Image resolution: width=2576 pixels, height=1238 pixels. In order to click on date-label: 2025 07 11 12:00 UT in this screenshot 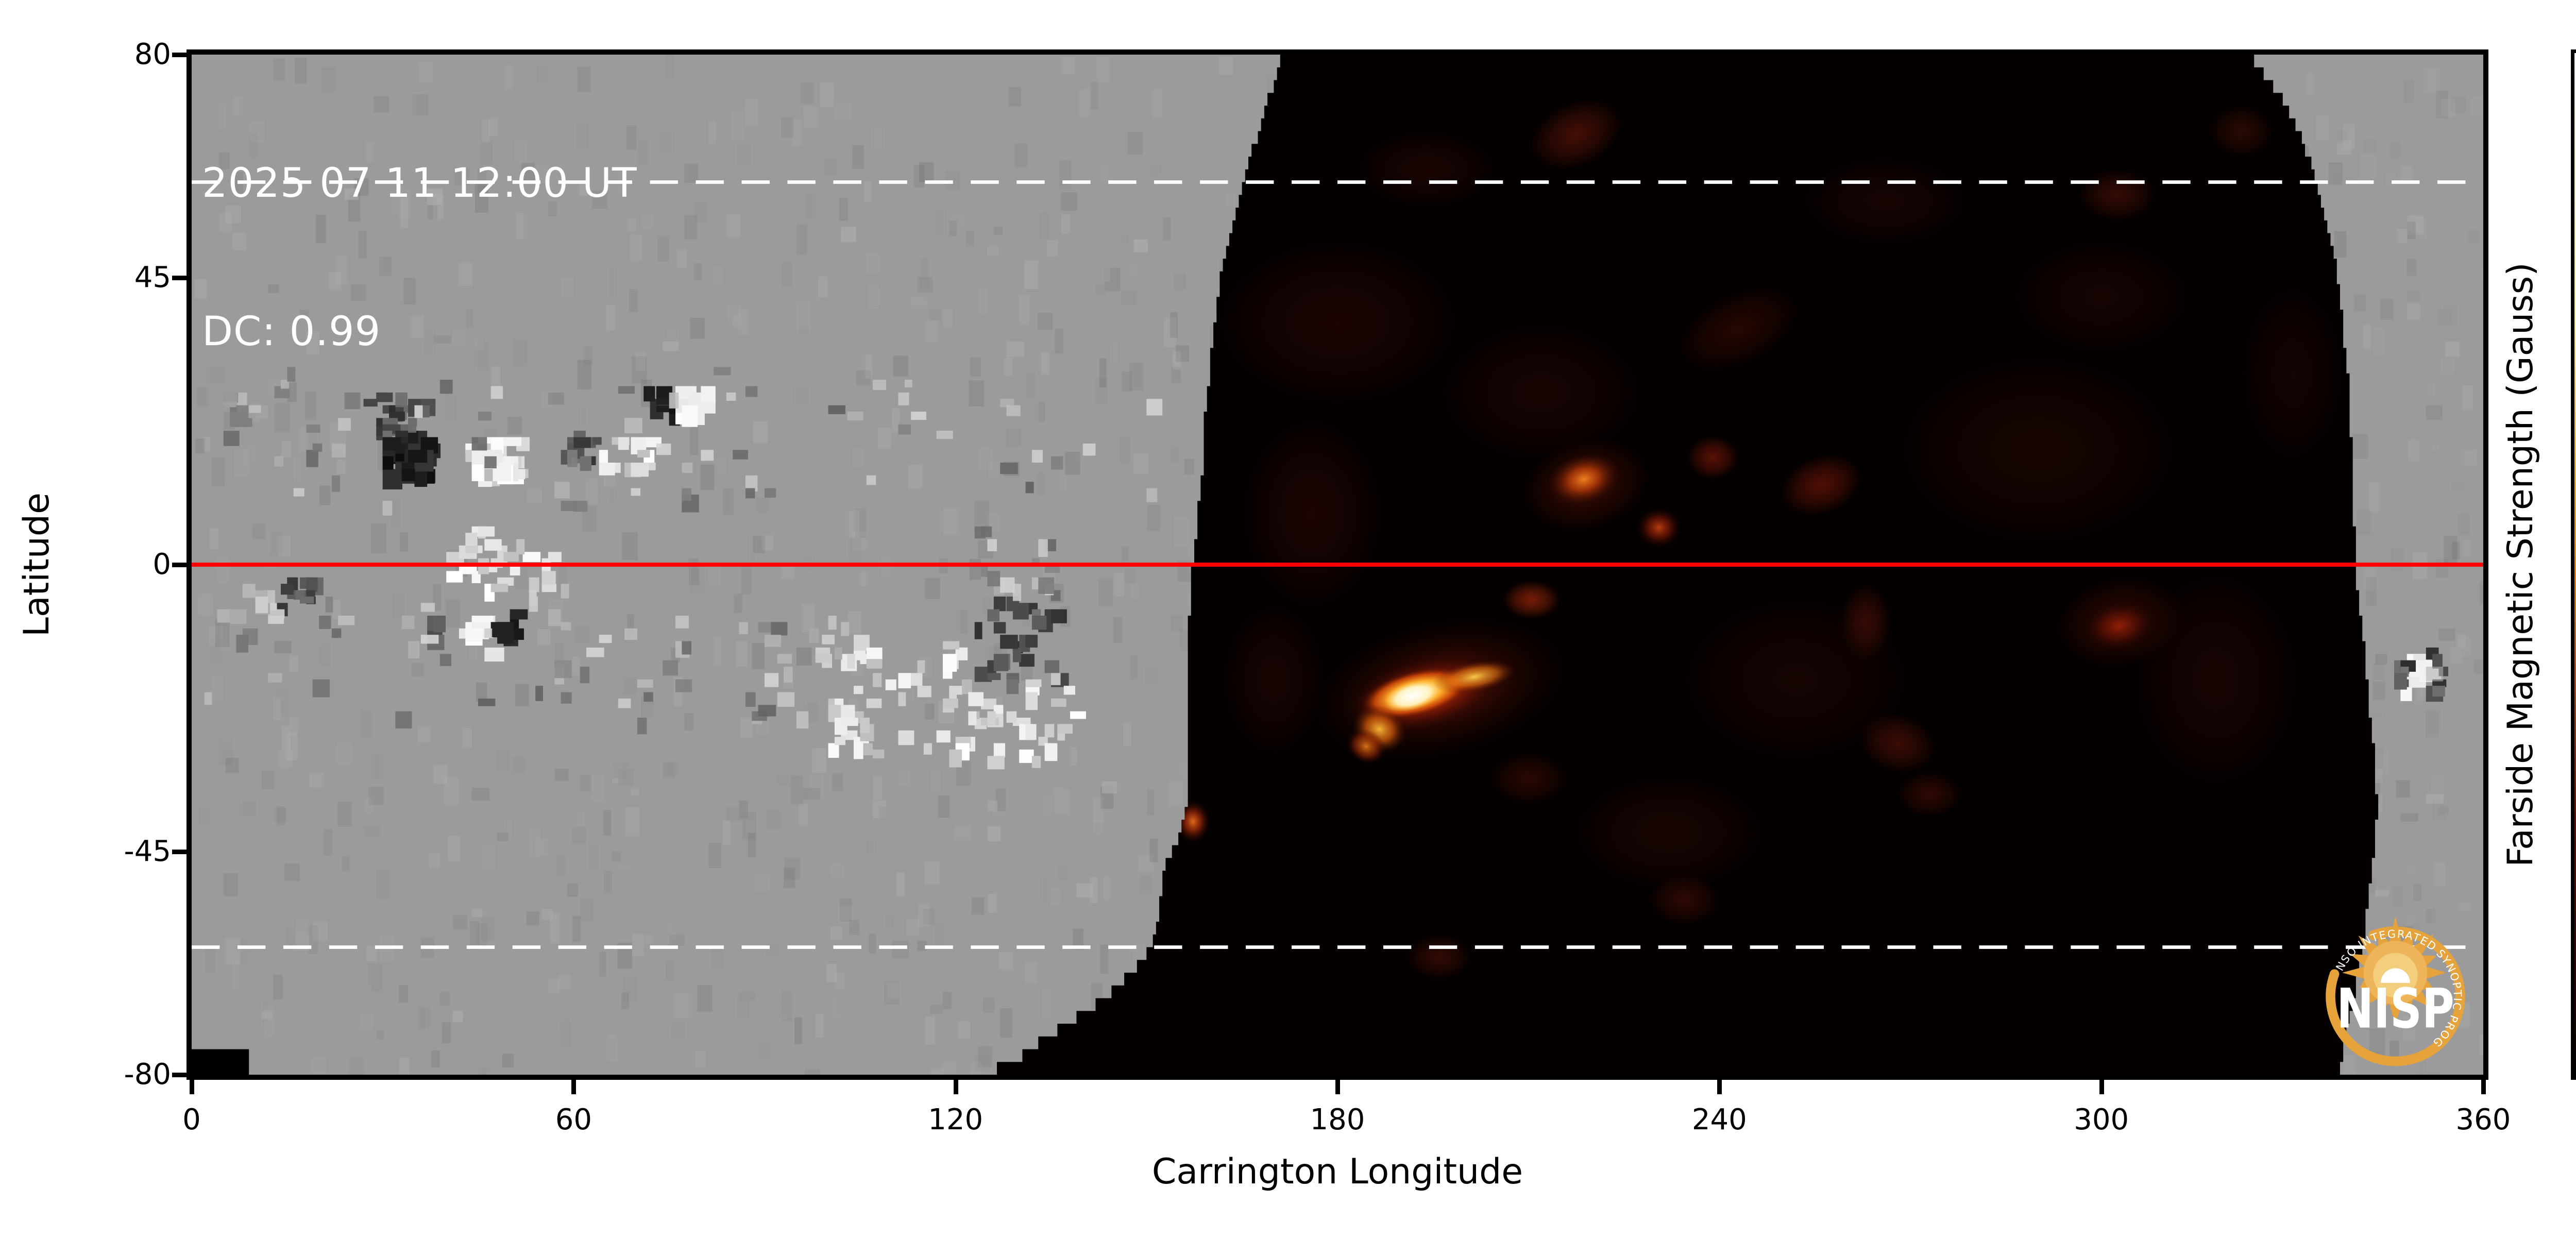, I will do `click(419, 183)`.